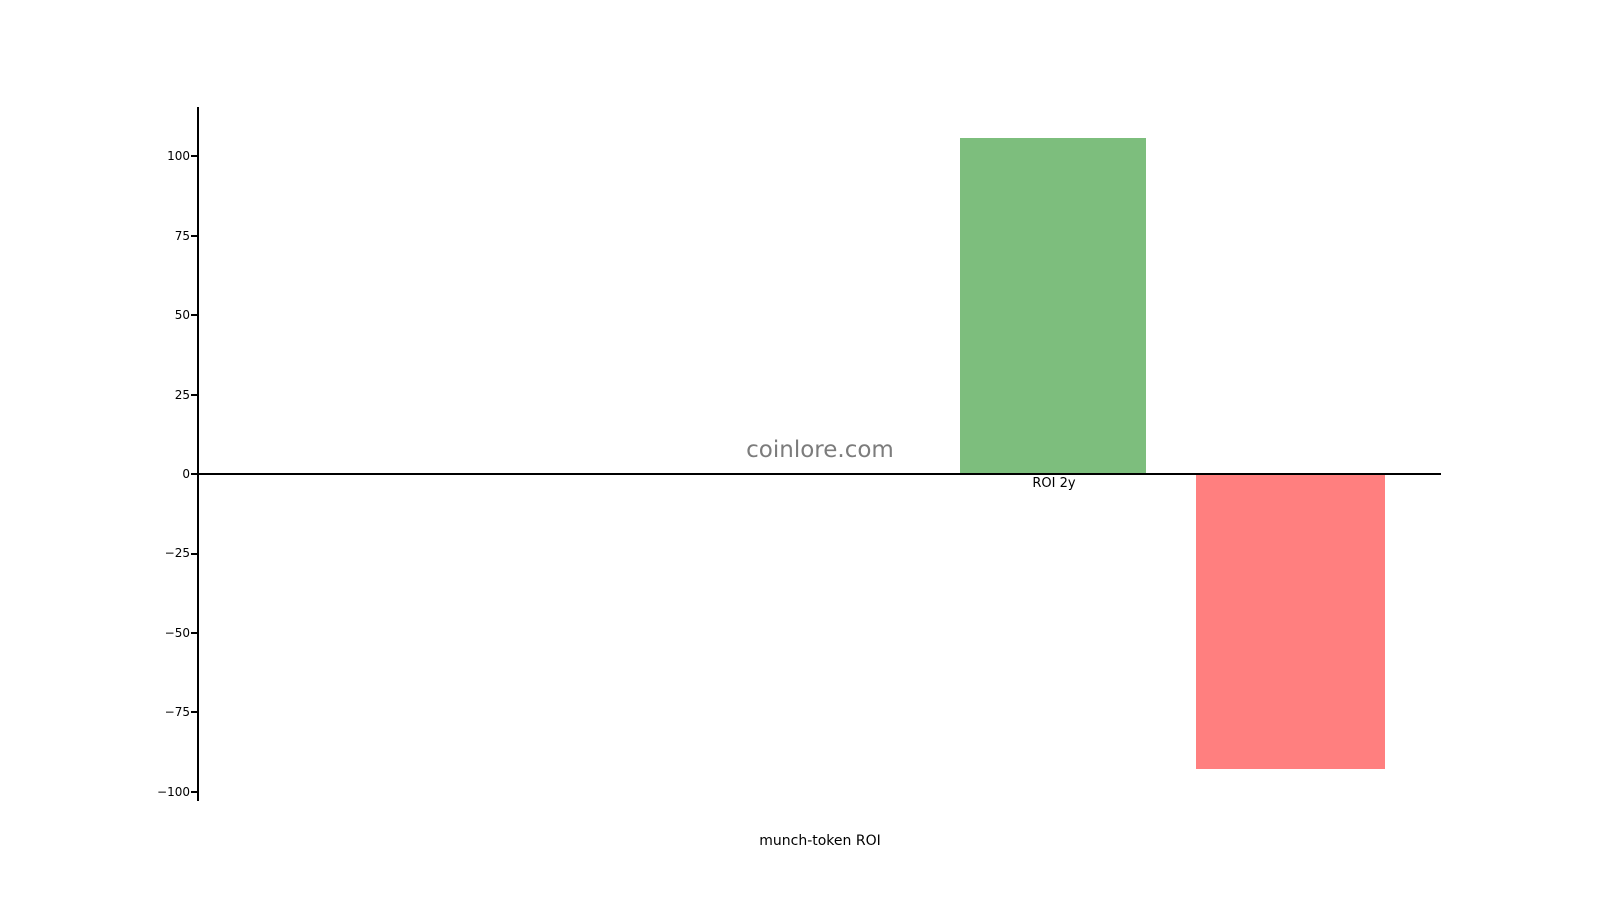 The height and width of the screenshot is (900, 1600). I want to click on bar-roi-2y-positive, so click(1053, 305).